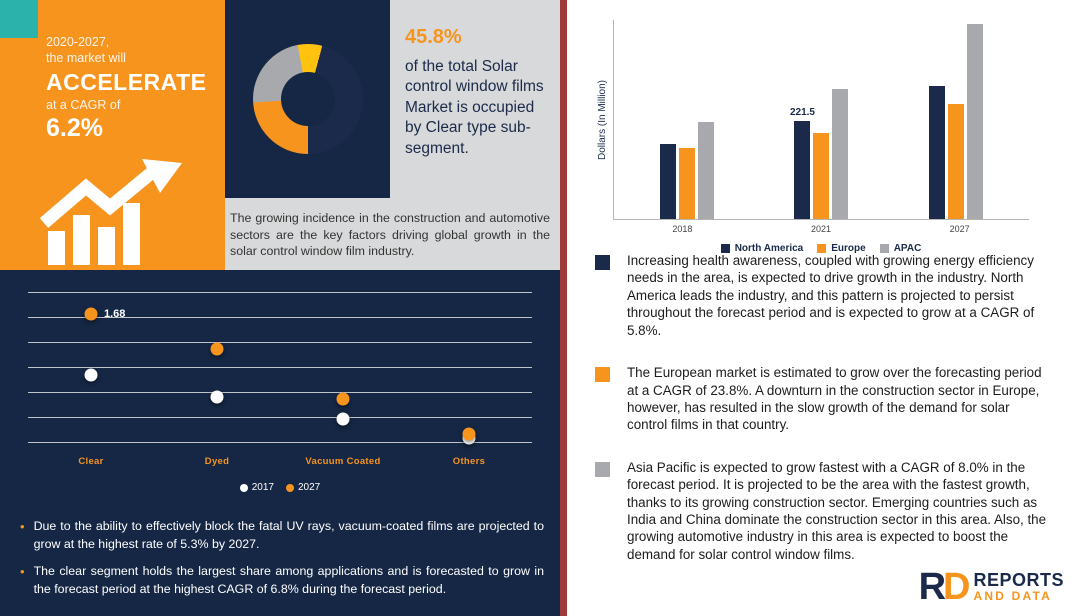  Describe the element at coordinates (769, 248) in the screenshot. I see `legend-label: North America` at that location.